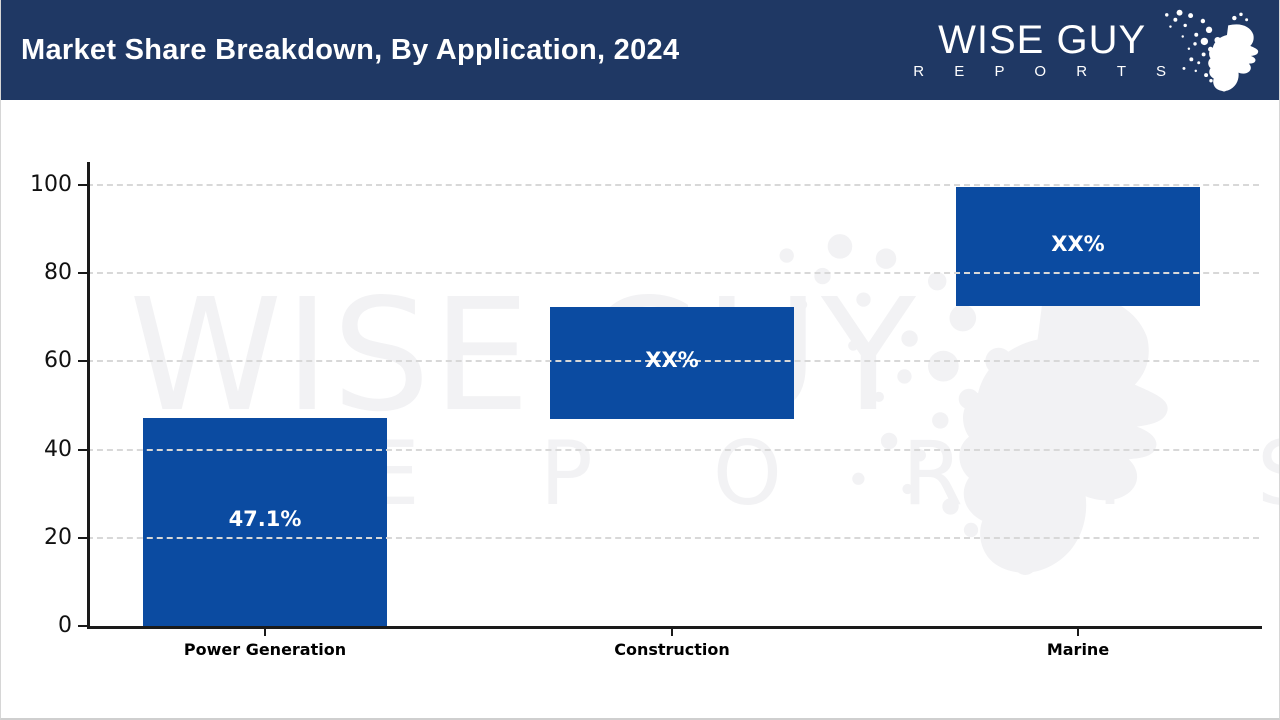  Describe the element at coordinates (672, 632) in the screenshot. I see `x-tick-construction` at that location.